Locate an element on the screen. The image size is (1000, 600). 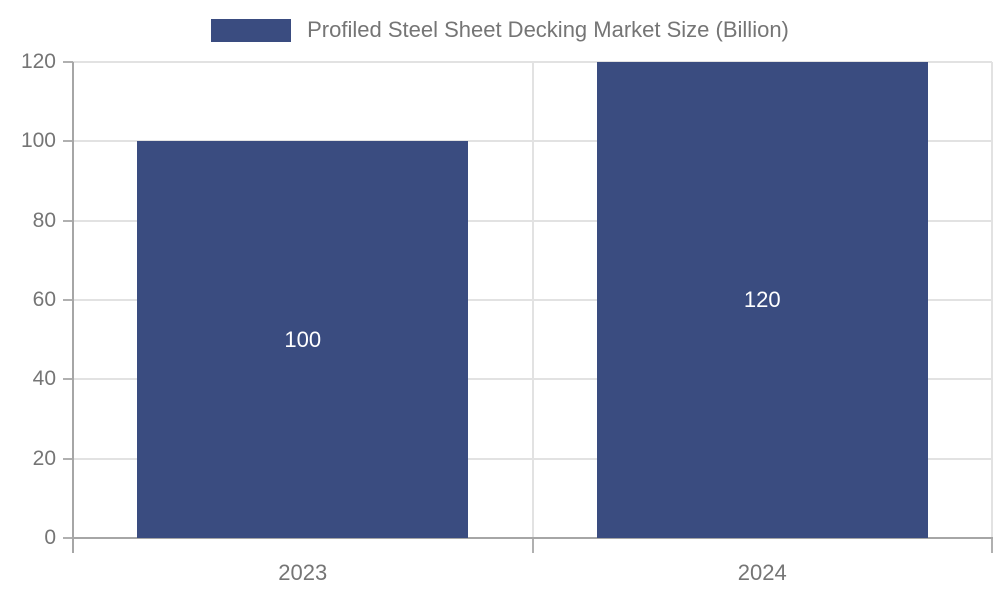
y-tick-label: 60 is located at coordinates (44, 299).